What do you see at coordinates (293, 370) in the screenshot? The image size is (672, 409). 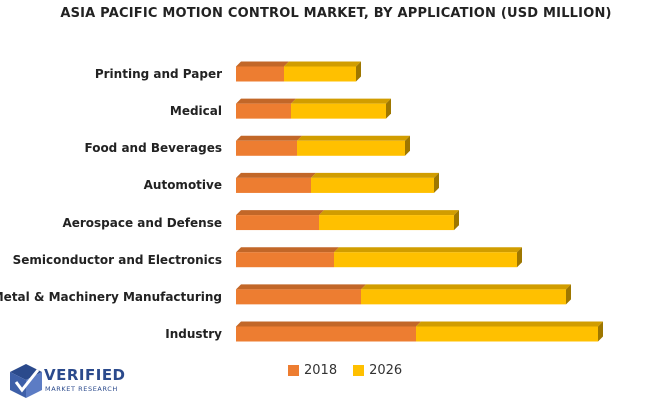 I see `legend-swatch-2018` at bounding box center [293, 370].